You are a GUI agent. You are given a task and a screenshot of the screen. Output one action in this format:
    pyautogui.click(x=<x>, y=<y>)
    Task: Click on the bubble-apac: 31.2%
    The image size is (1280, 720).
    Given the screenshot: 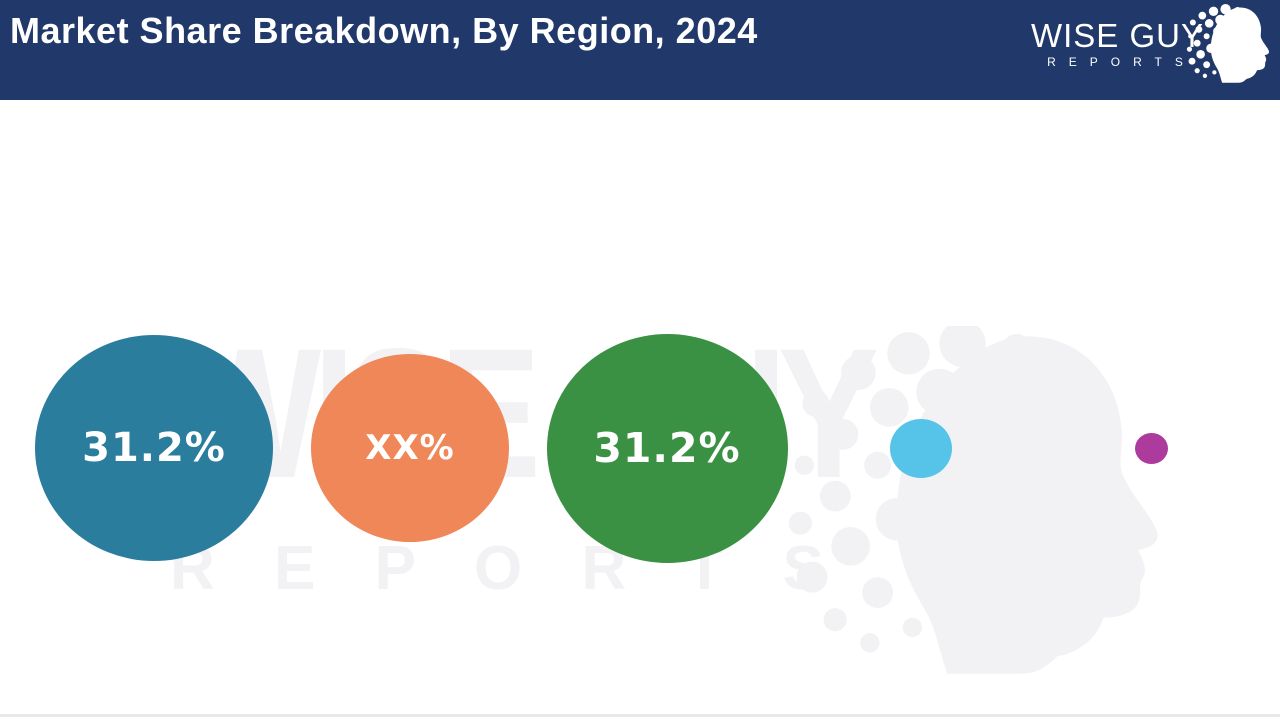 What is the action you would take?
    pyautogui.click(x=667, y=448)
    